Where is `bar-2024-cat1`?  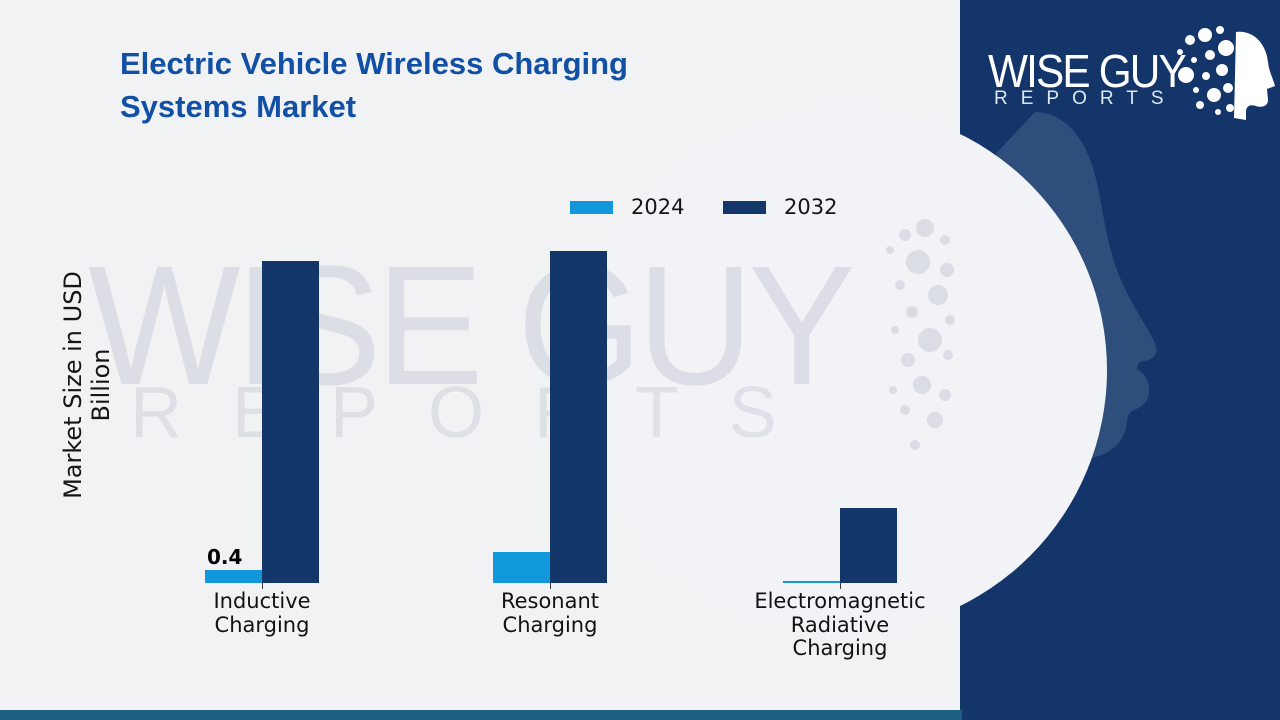 bar-2024-cat1 is located at coordinates (521, 567).